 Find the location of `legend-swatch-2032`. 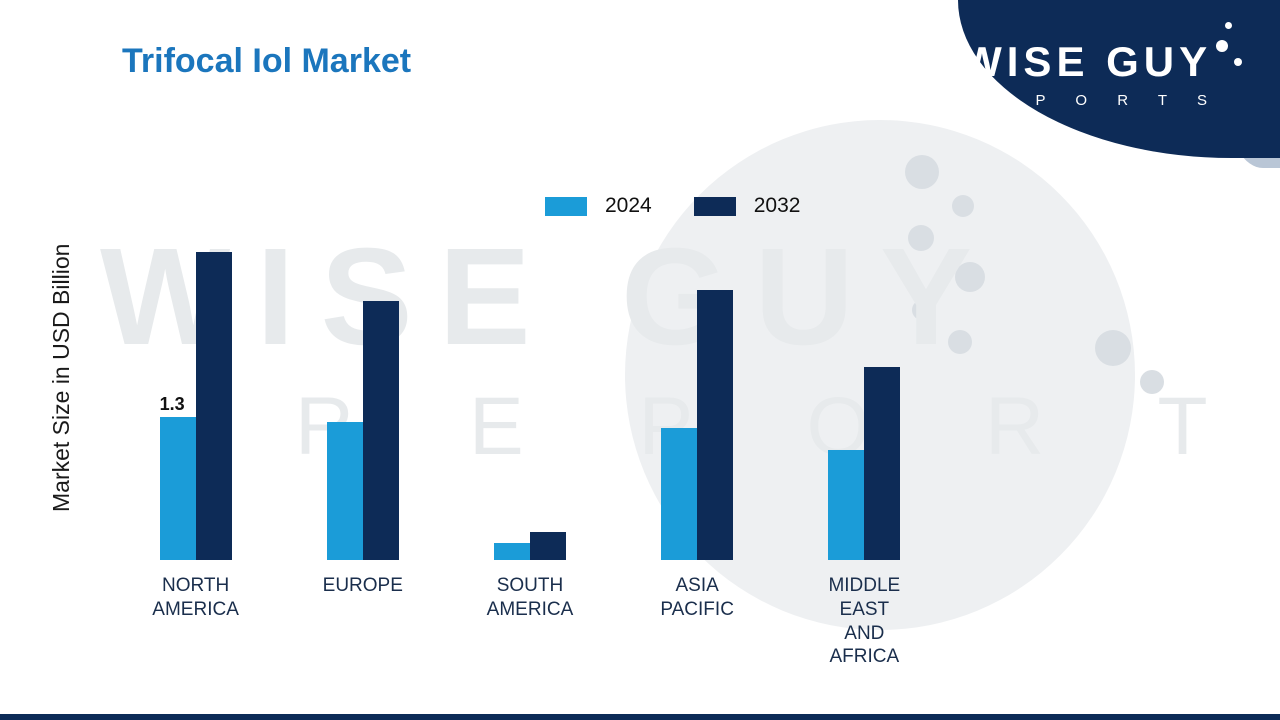

legend-swatch-2032 is located at coordinates (714, 206).